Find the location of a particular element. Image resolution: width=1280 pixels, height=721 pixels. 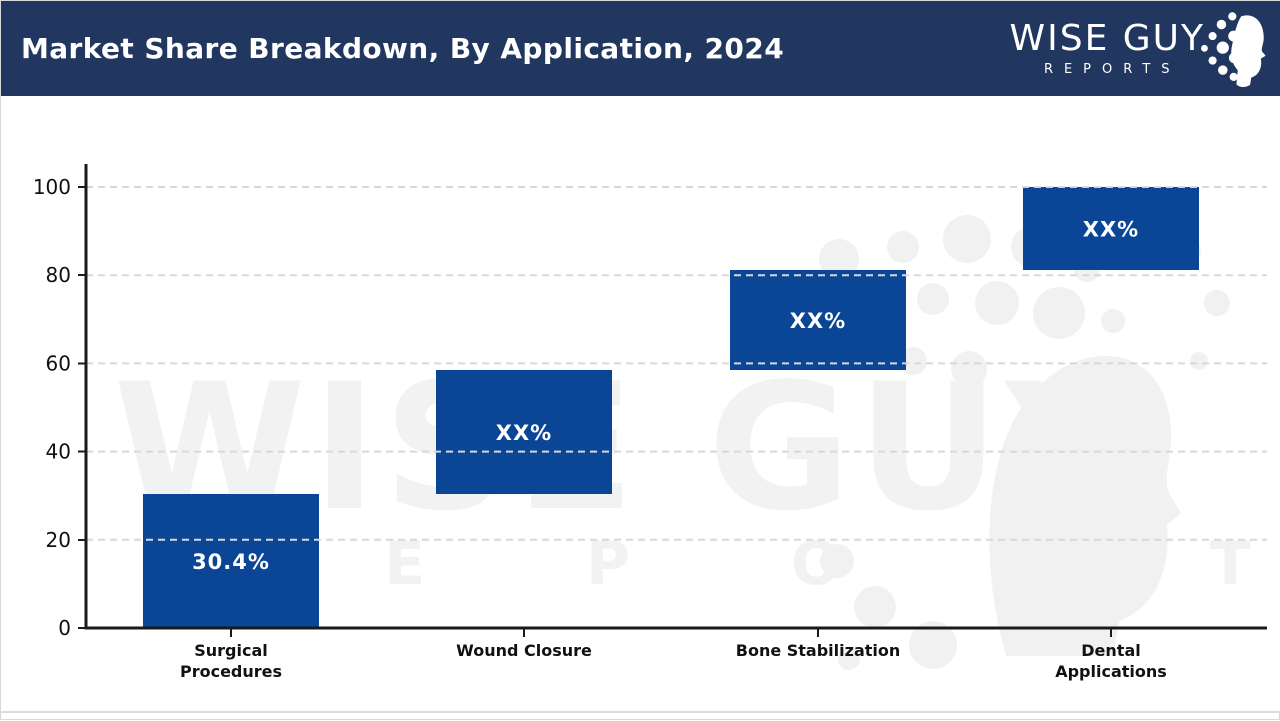

x-category-label: Surgical is located at coordinates (231, 650).